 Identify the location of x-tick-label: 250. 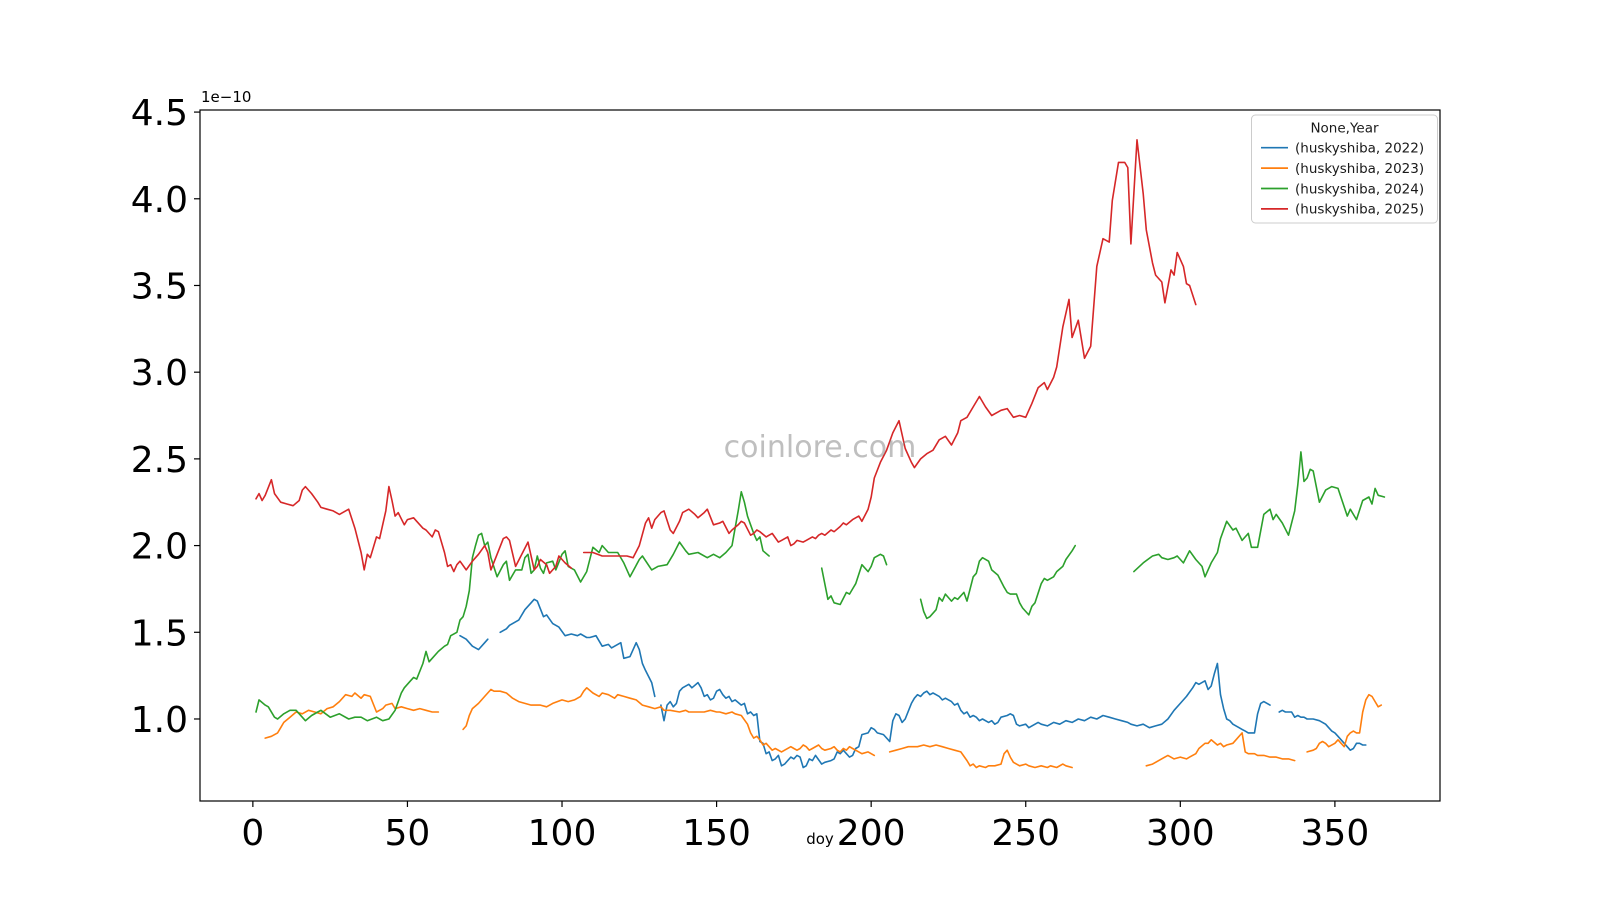
(1025, 833).